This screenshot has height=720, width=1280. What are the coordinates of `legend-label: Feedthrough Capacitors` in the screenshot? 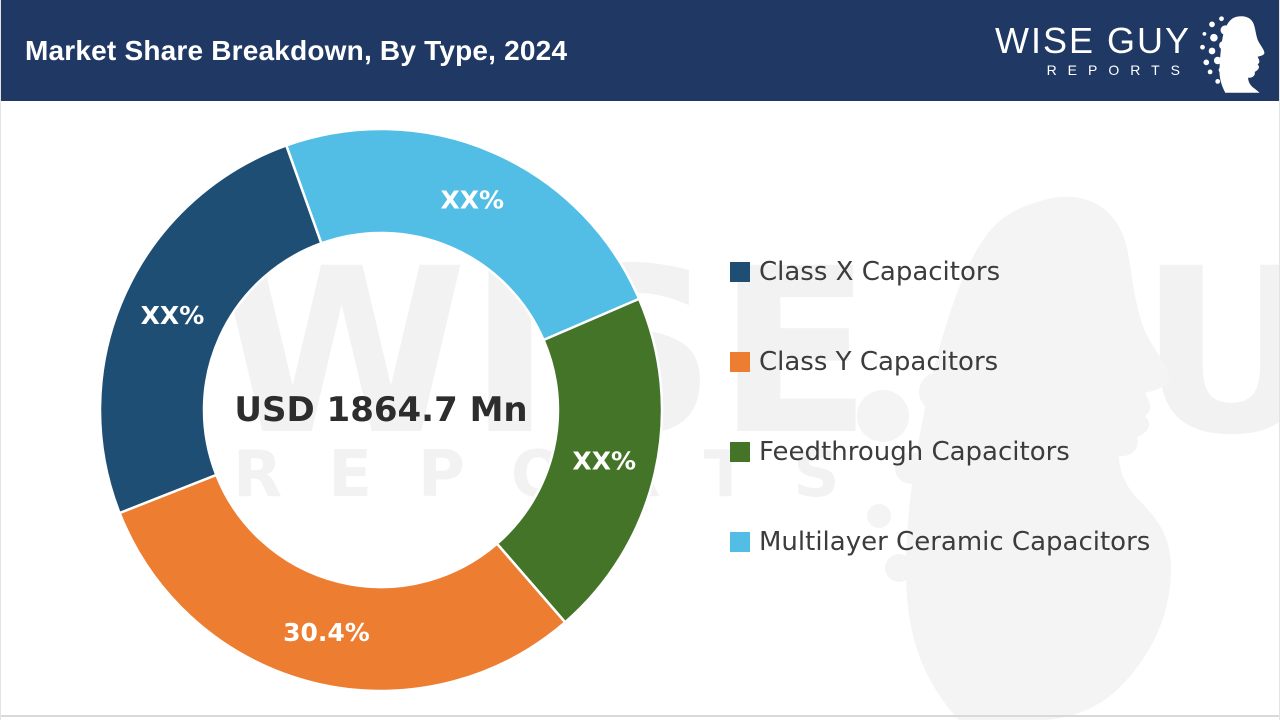 It's located at (914, 452).